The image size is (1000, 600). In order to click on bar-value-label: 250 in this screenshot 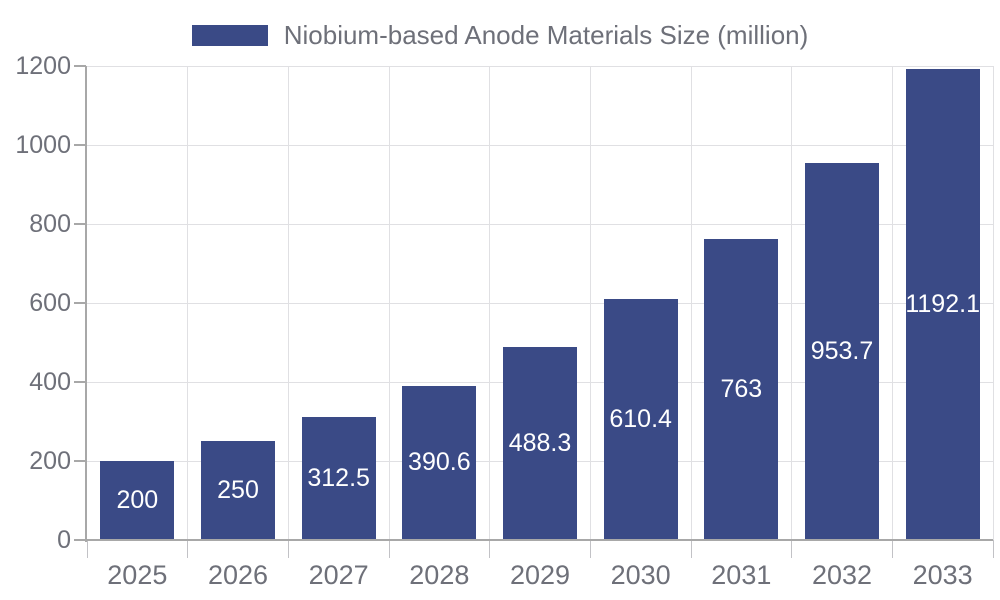, I will do `click(238, 490)`.